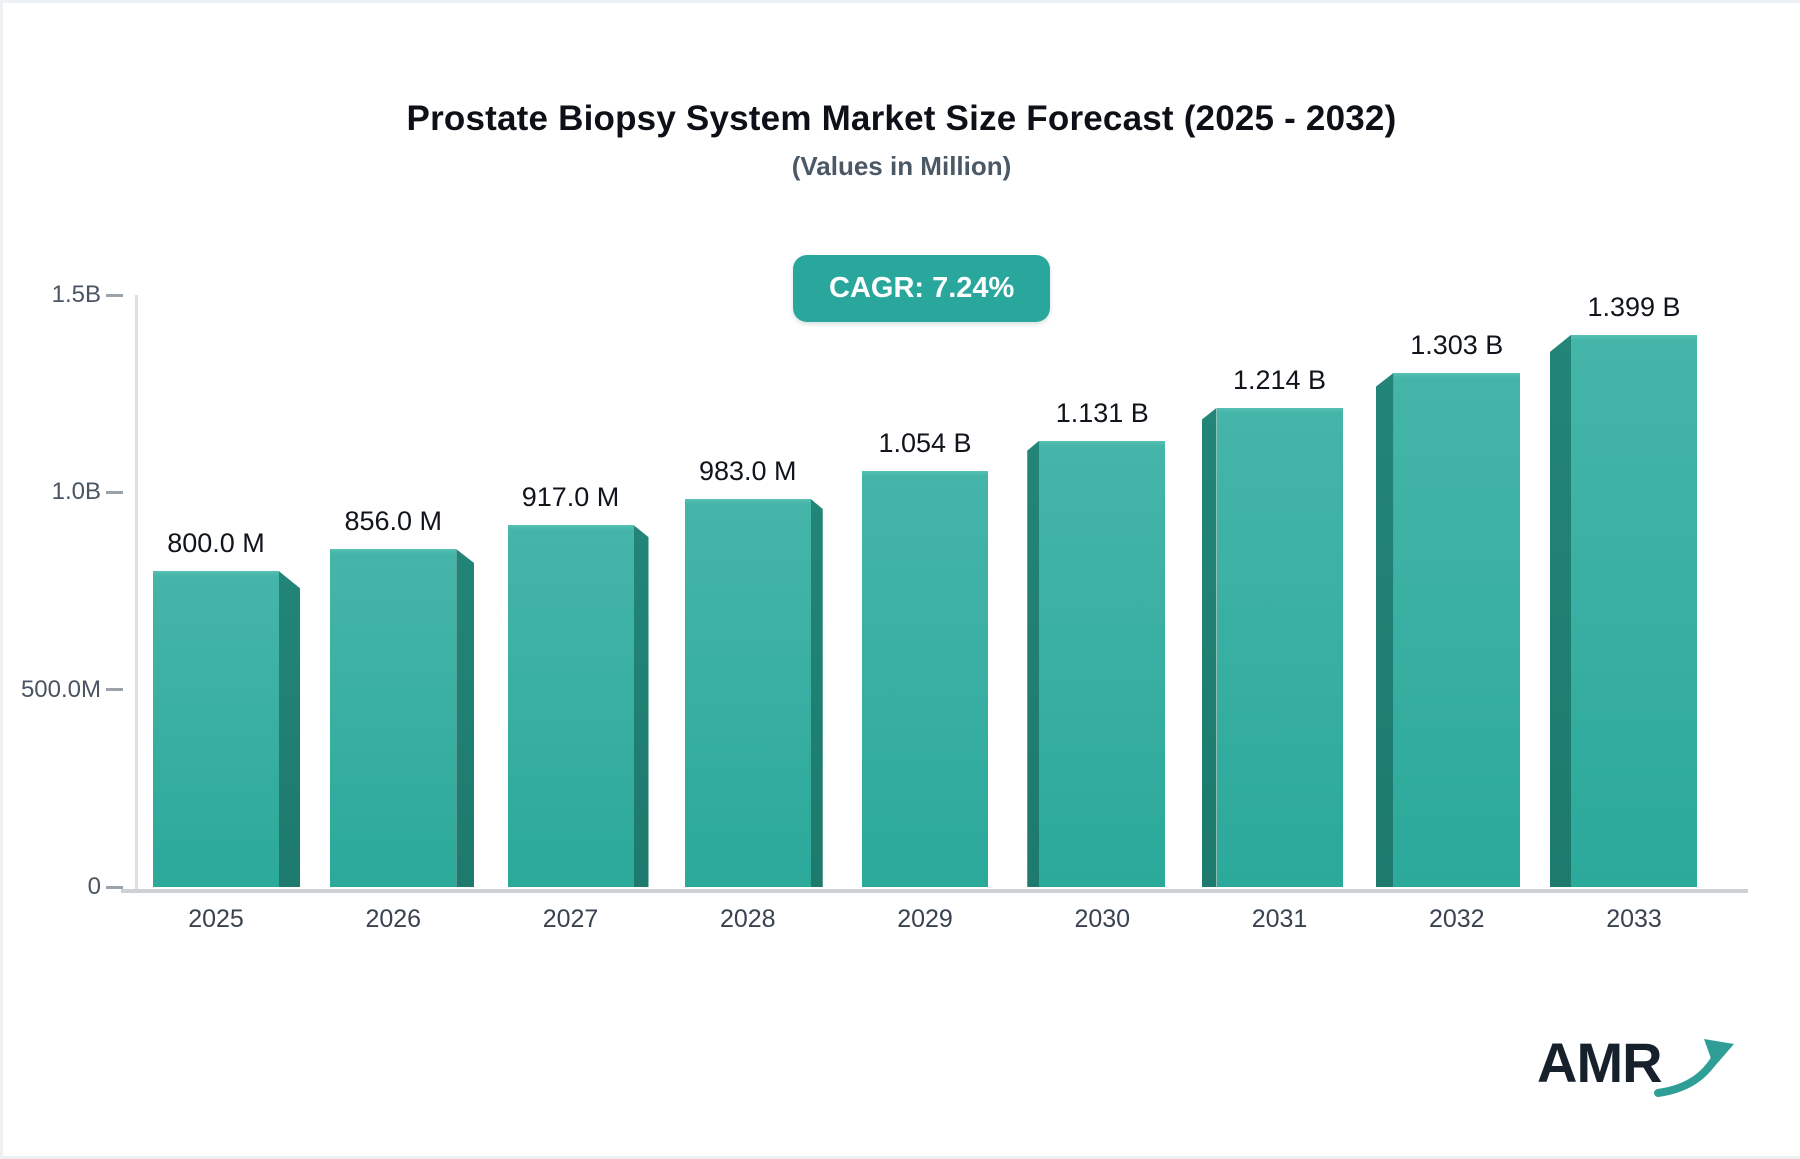 The height and width of the screenshot is (1159, 1800). Describe the element at coordinates (94, 886) in the screenshot. I see `y-tick-label: 0` at that location.